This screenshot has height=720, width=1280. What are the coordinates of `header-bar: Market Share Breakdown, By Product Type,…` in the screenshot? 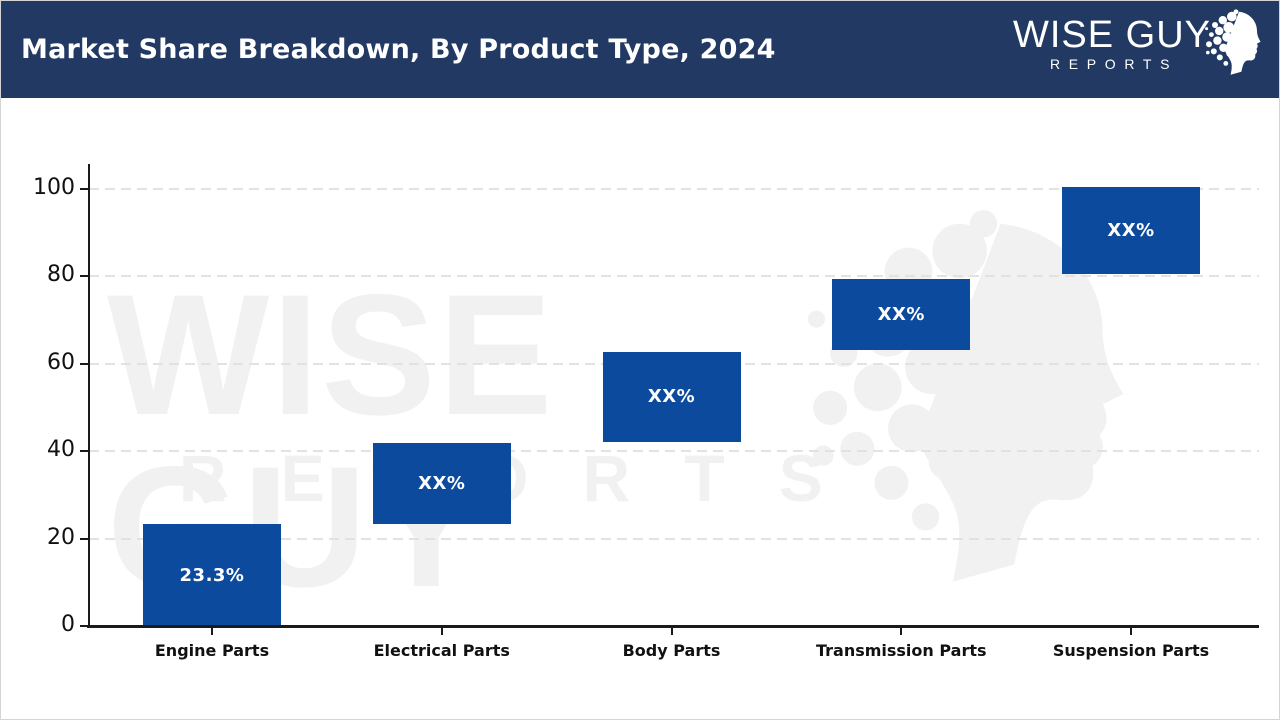 It's located at (640, 49).